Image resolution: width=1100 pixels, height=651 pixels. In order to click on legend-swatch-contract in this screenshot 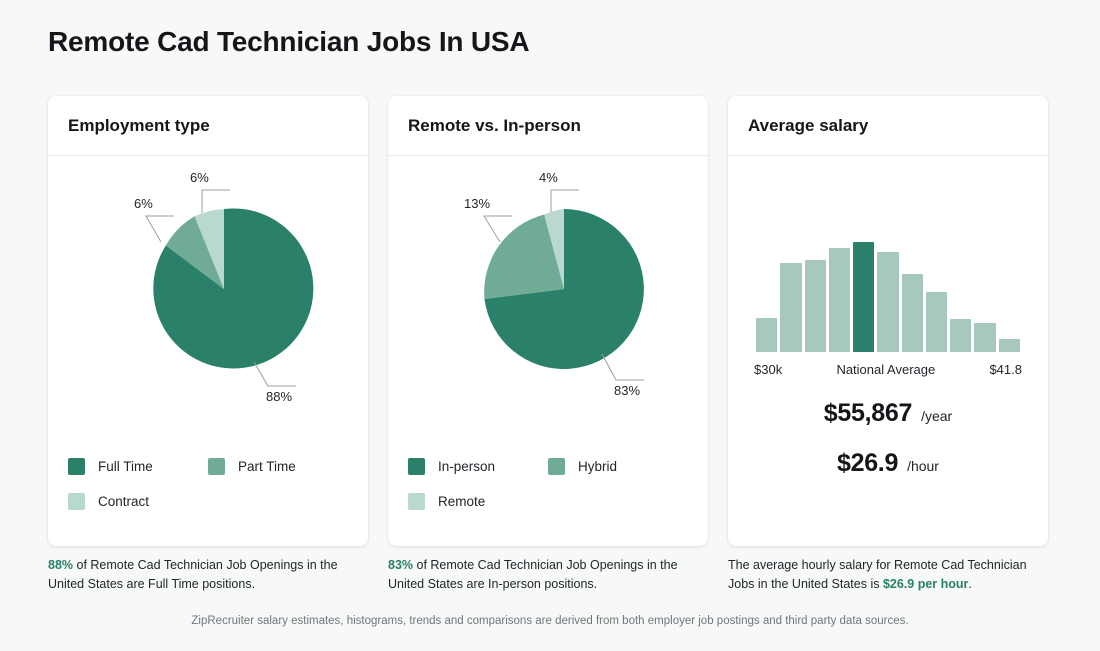, I will do `click(76, 501)`.